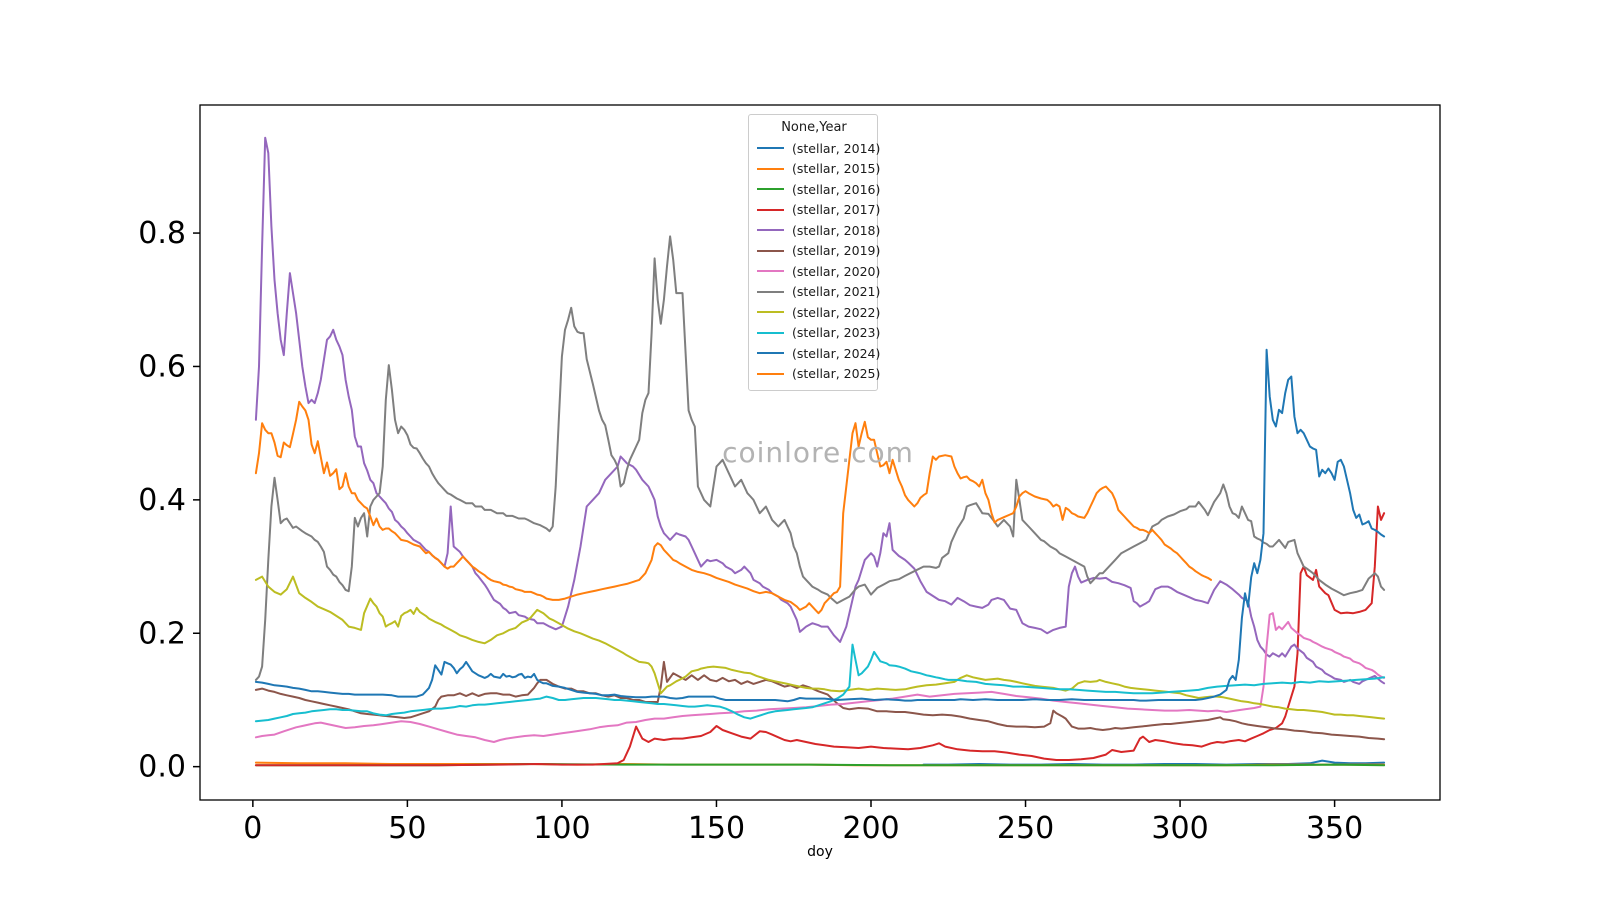 The height and width of the screenshot is (900, 1600). What do you see at coordinates (836, 292) in the screenshot?
I see `legend-item-label: (stellar, 2021)` at bounding box center [836, 292].